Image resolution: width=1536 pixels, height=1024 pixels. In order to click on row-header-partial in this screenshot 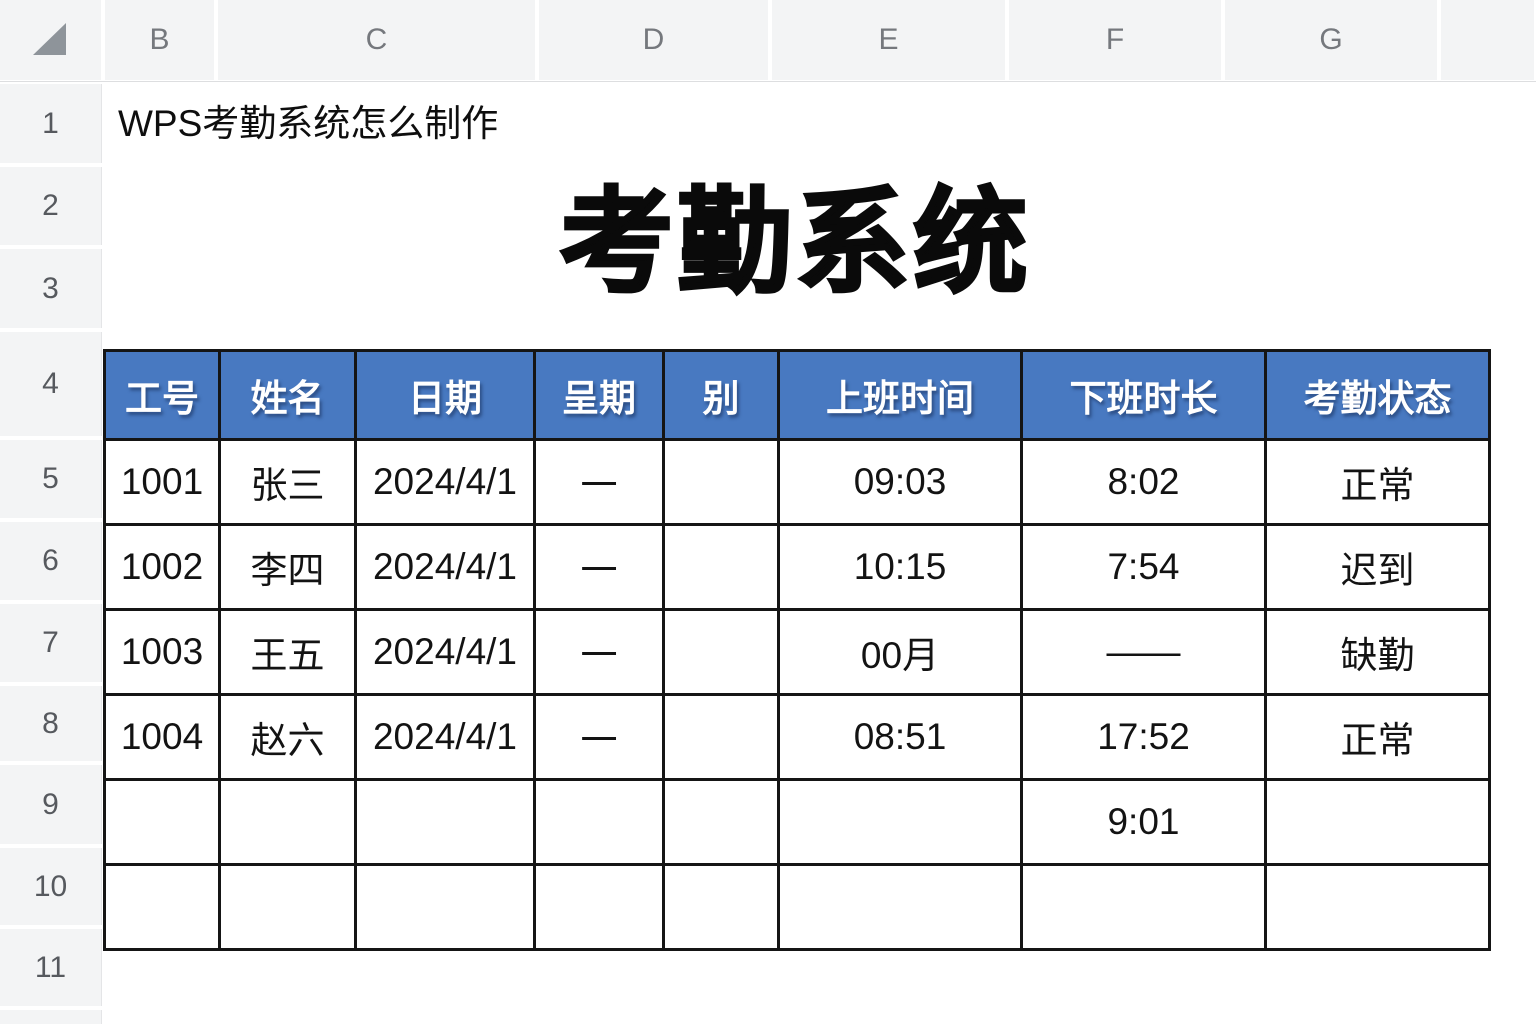, I will do `click(51, 1017)`.